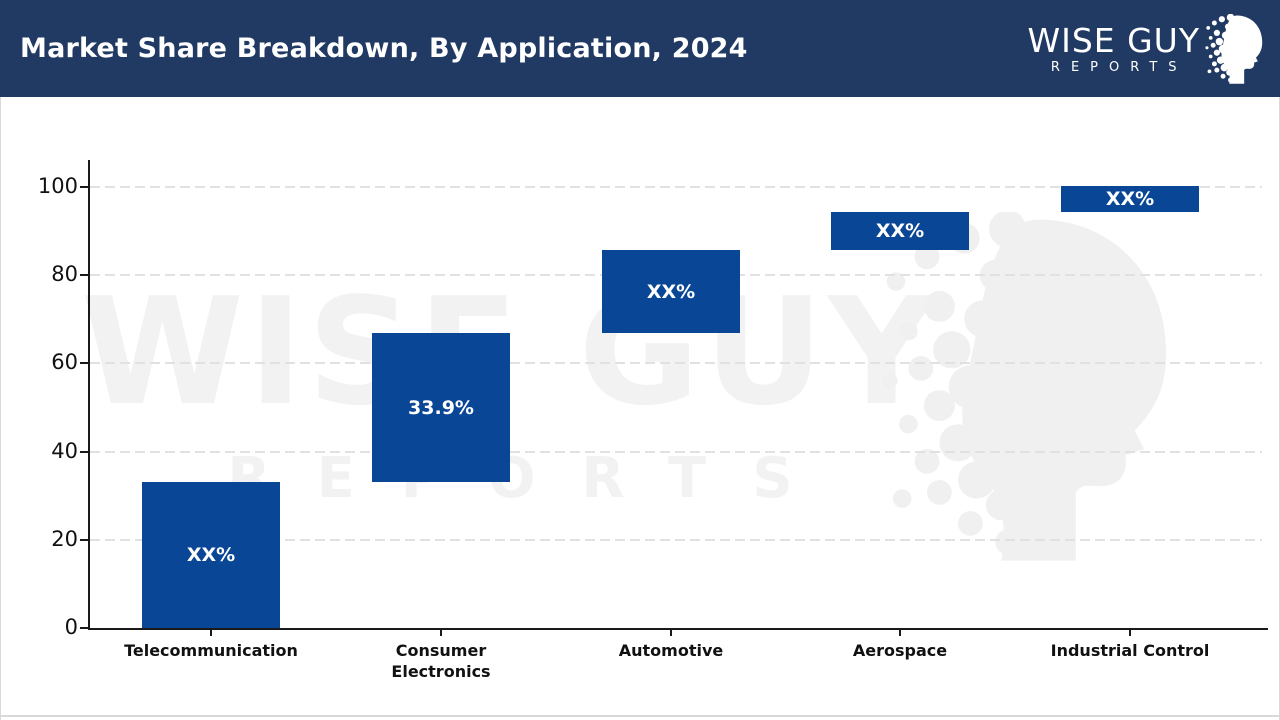  I want to click on x-category-label-aerospace: Aerospace, so click(900, 650).